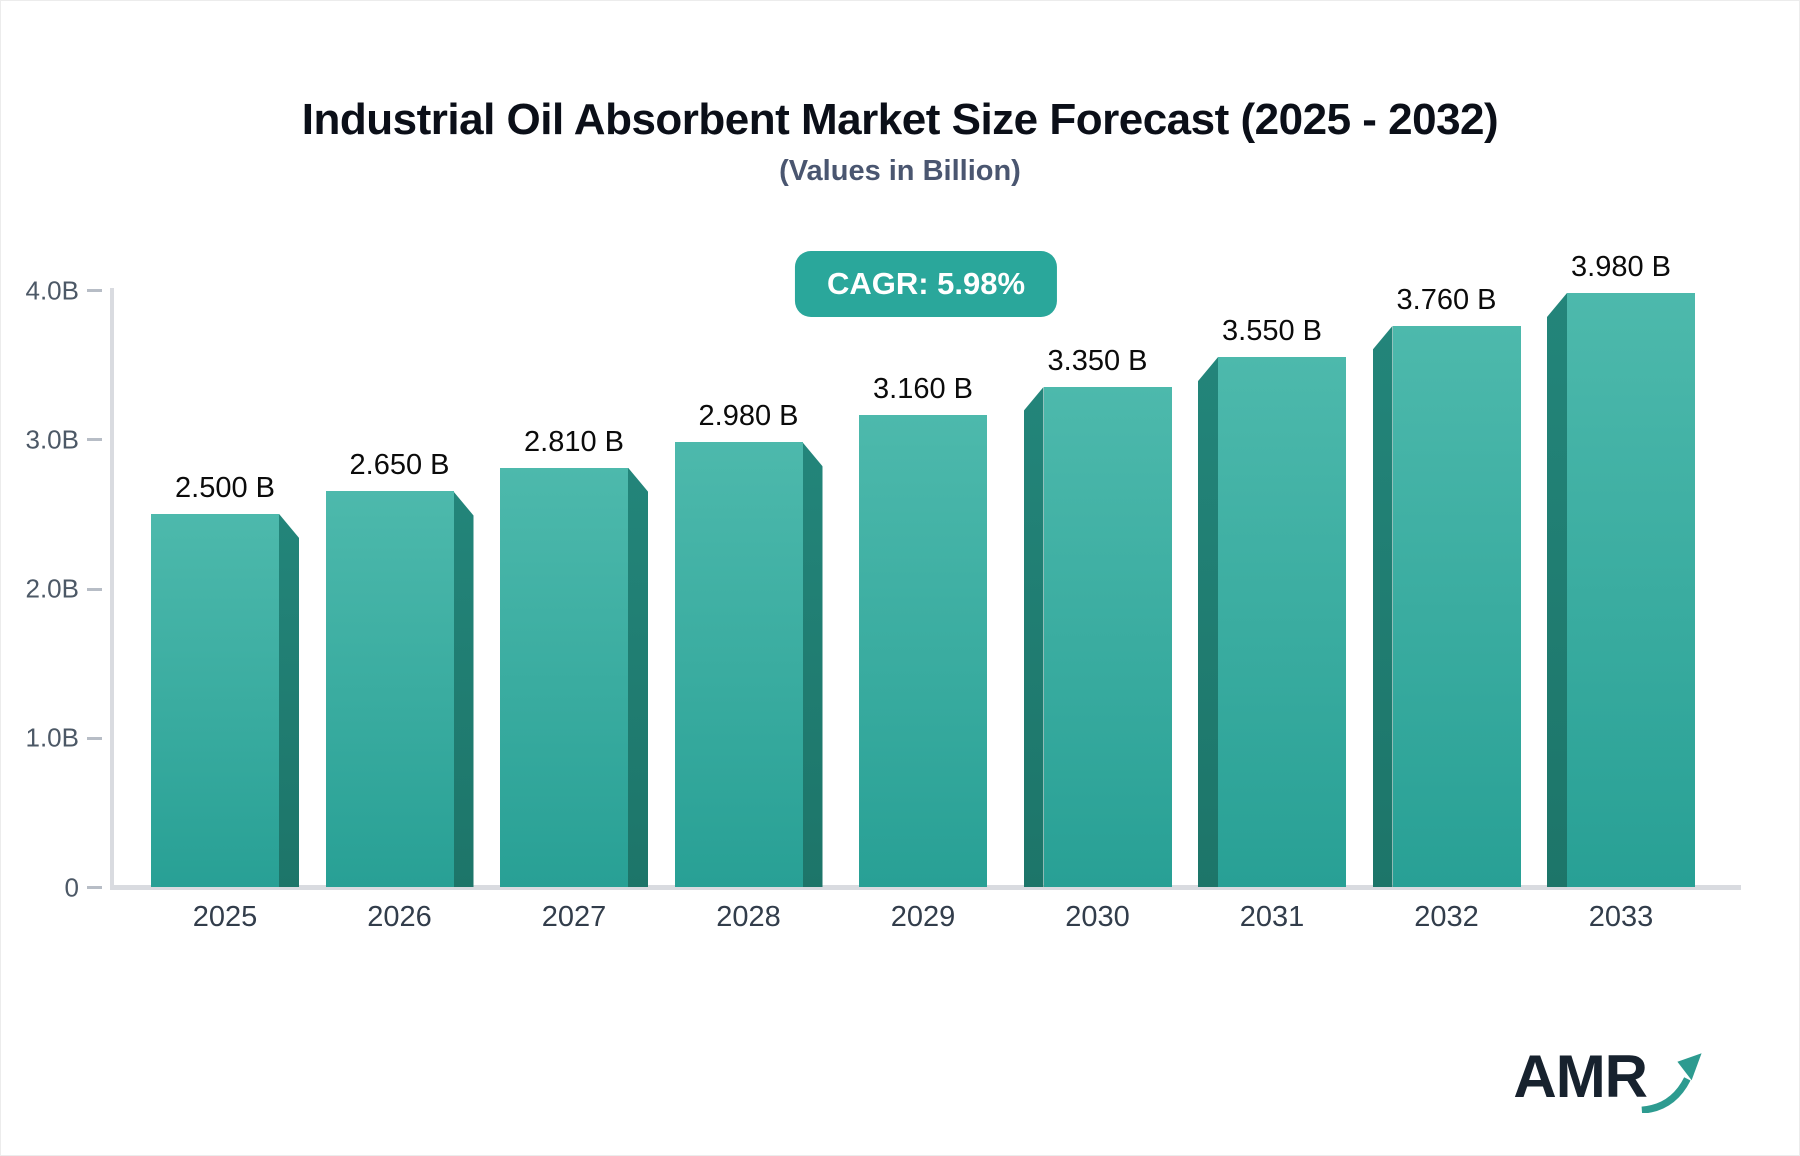 Image resolution: width=1800 pixels, height=1156 pixels. What do you see at coordinates (215, 700) in the screenshot?
I see `bar-2025` at bounding box center [215, 700].